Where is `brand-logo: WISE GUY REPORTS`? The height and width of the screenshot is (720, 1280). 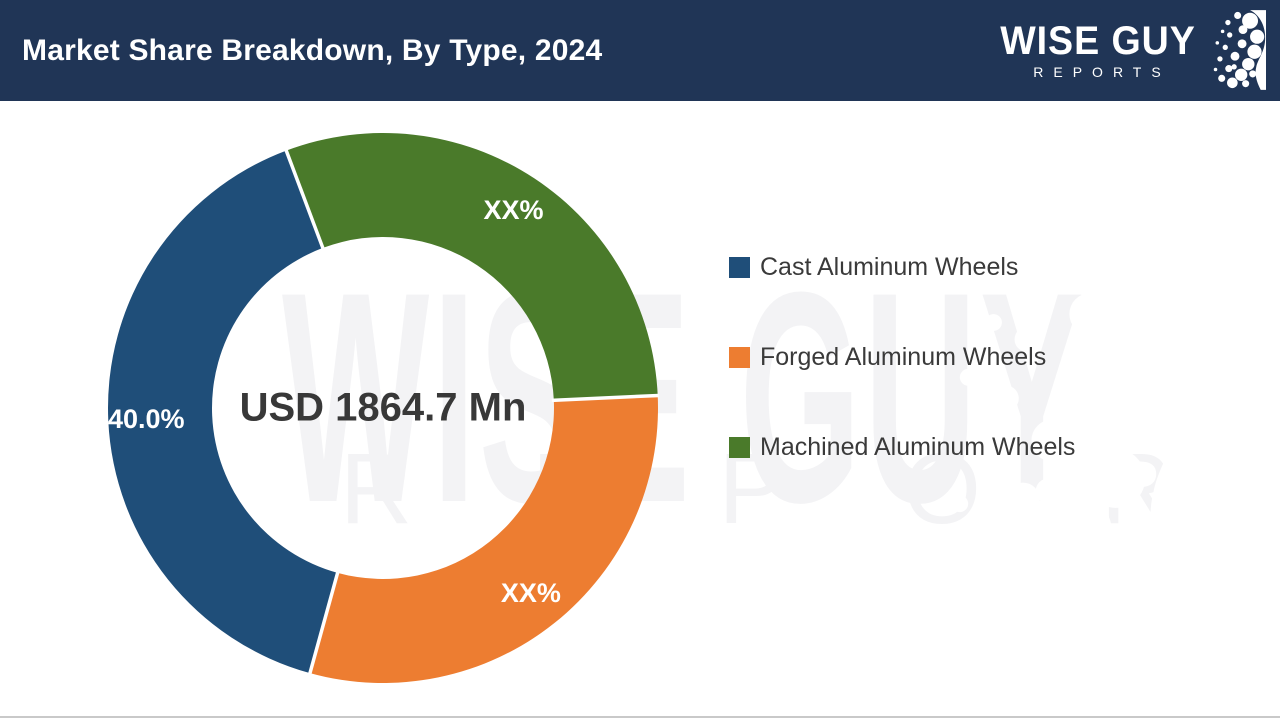 brand-logo: WISE GUY REPORTS is located at coordinates (1130, 50).